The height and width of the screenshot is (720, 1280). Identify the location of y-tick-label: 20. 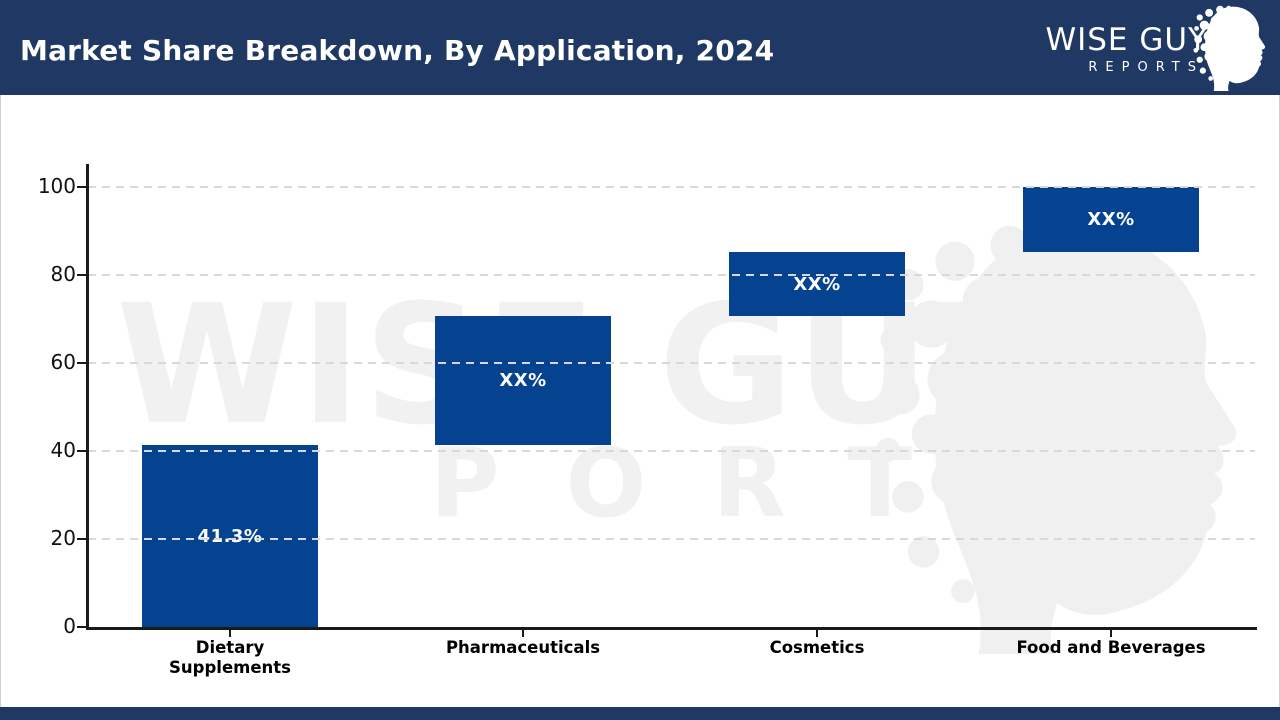
(63, 538).